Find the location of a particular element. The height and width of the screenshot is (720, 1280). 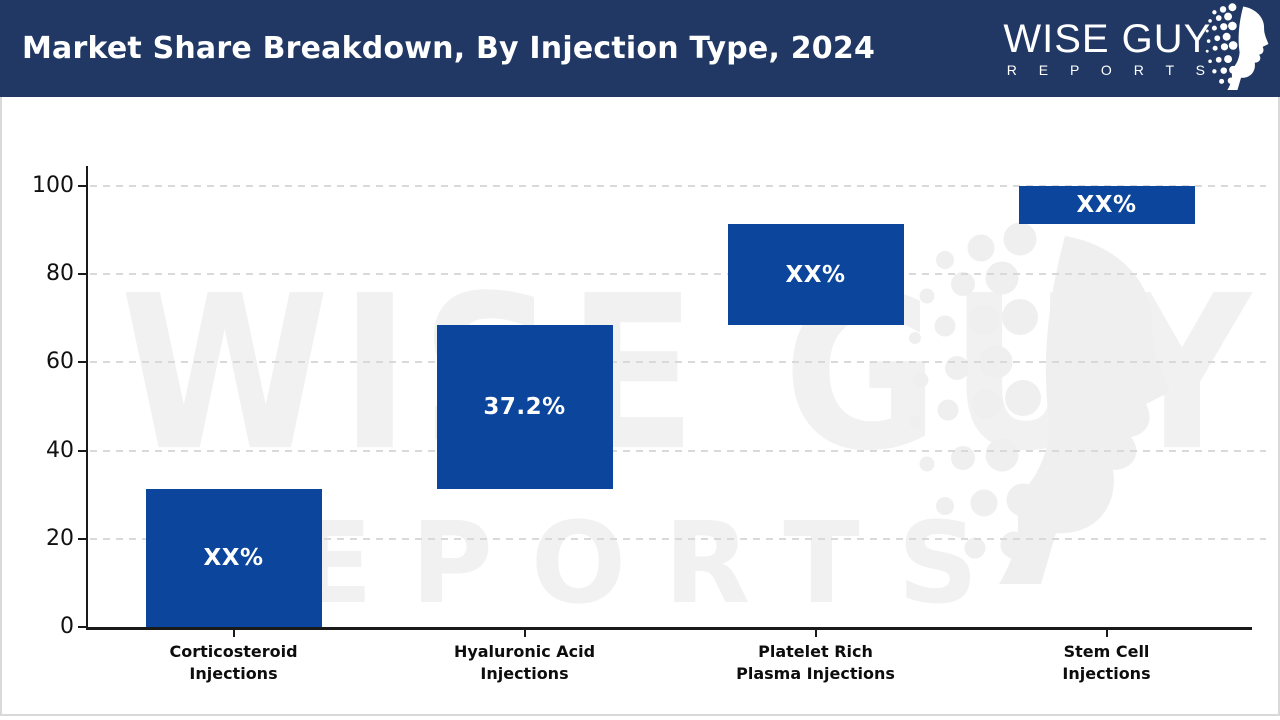

bar-segment-2: 37.2% is located at coordinates (524, 407).